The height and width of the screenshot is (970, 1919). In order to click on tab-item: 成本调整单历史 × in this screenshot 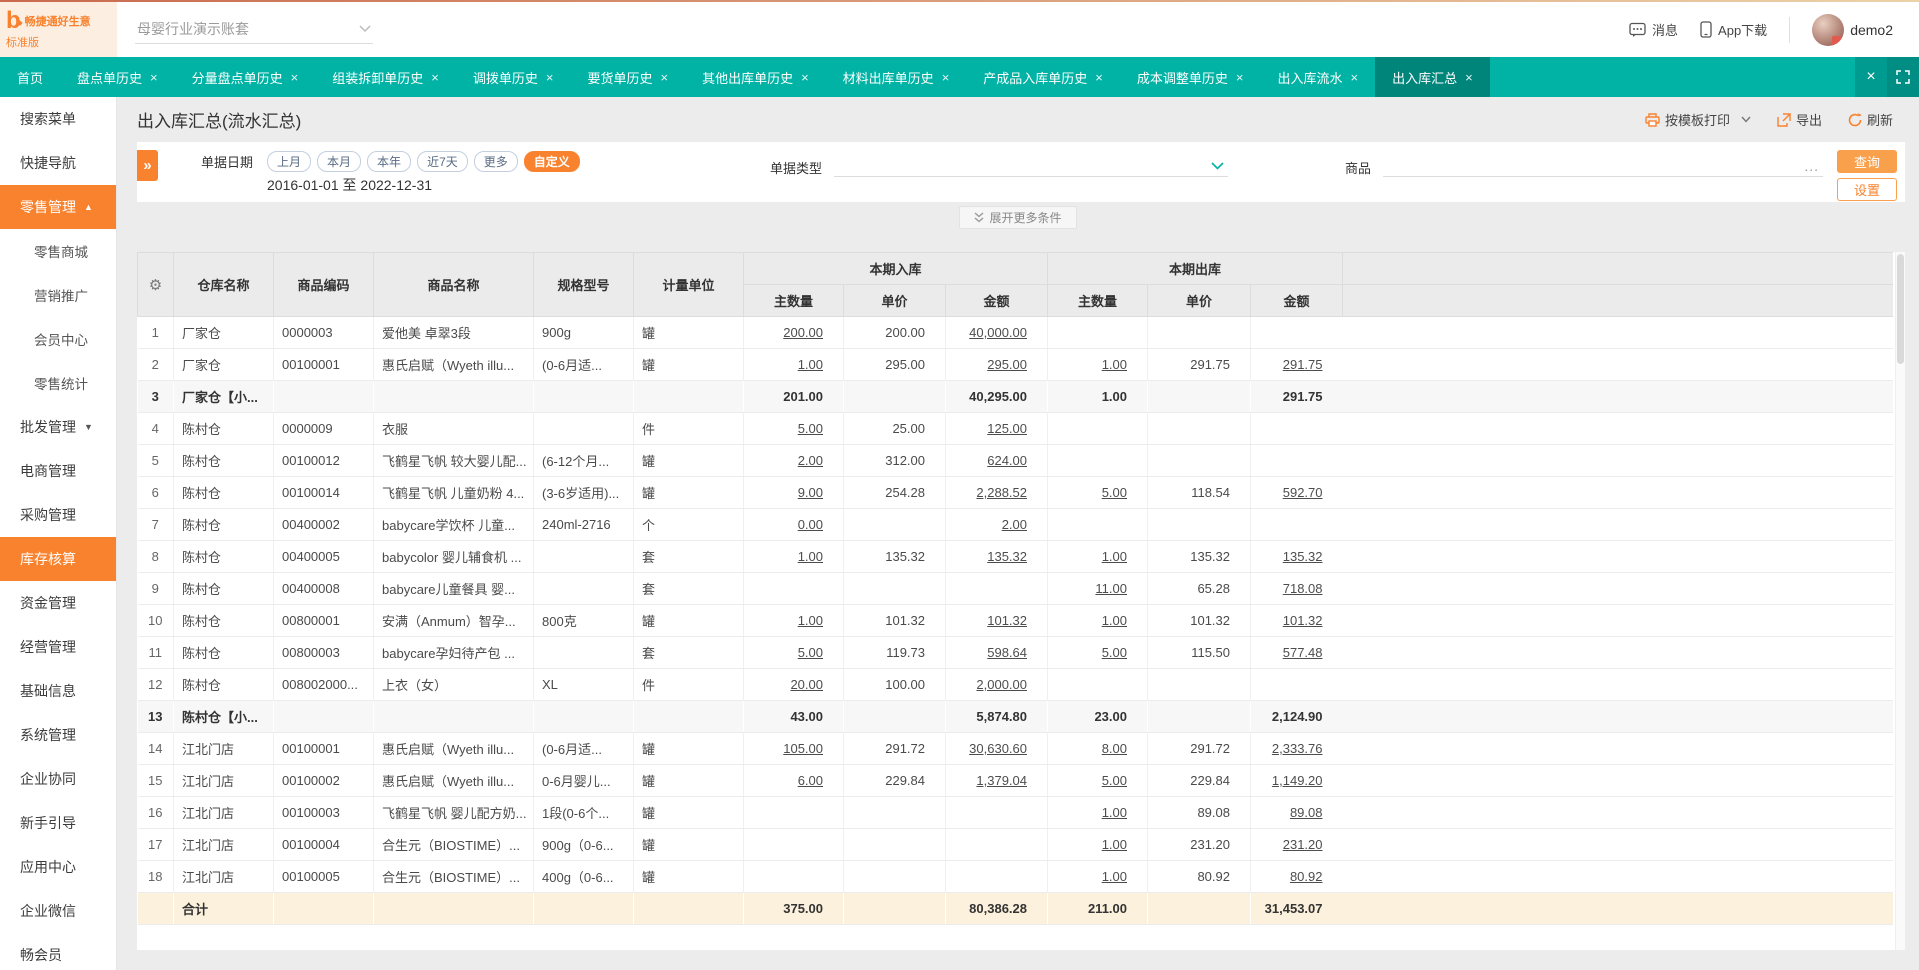, I will do `click(1190, 77)`.